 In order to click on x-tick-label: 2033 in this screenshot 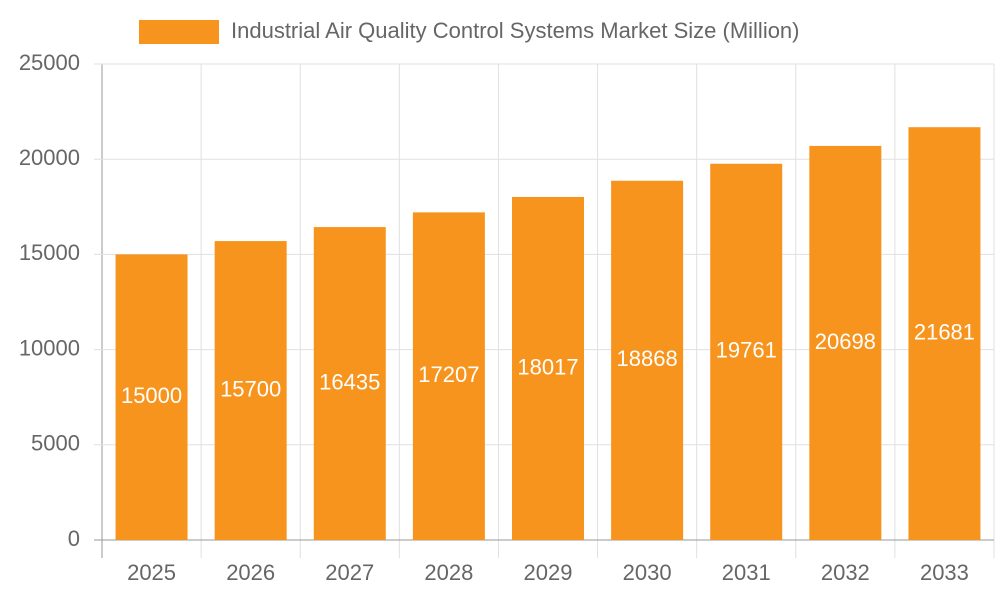, I will do `click(944, 572)`.